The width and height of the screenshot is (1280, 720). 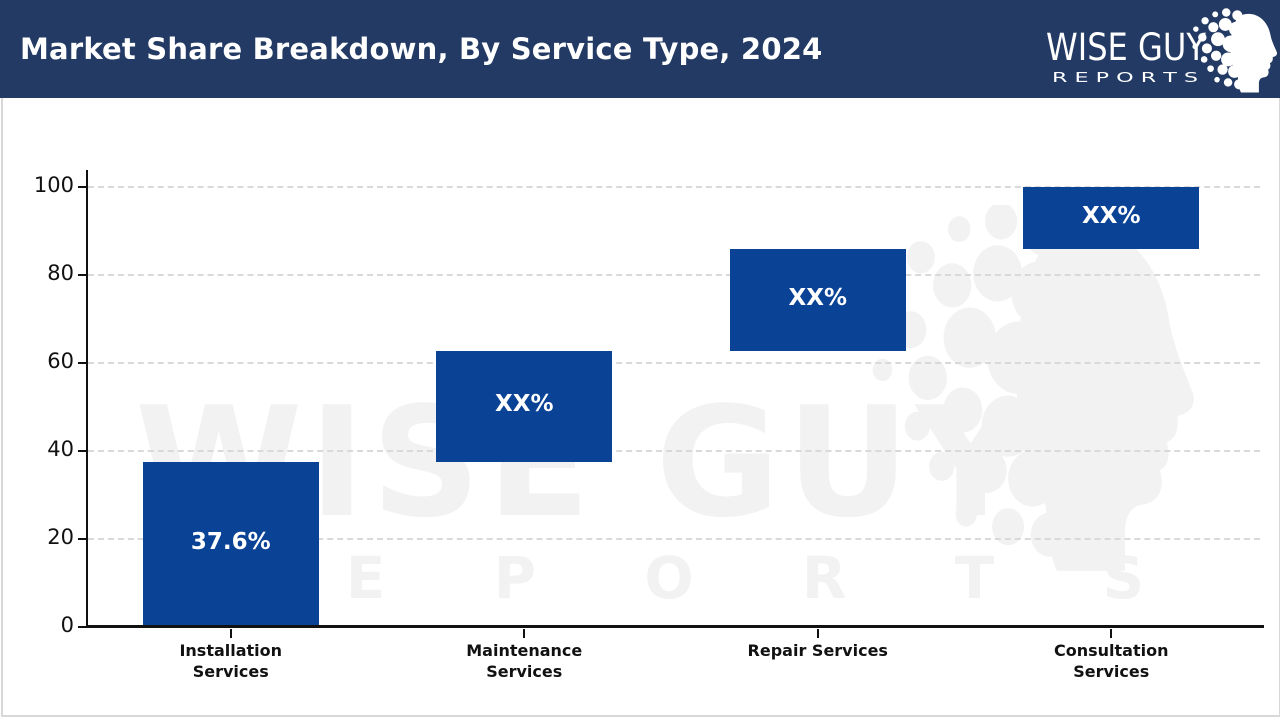 I want to click on watermark-head-shape, so click(x=1033, y=388).